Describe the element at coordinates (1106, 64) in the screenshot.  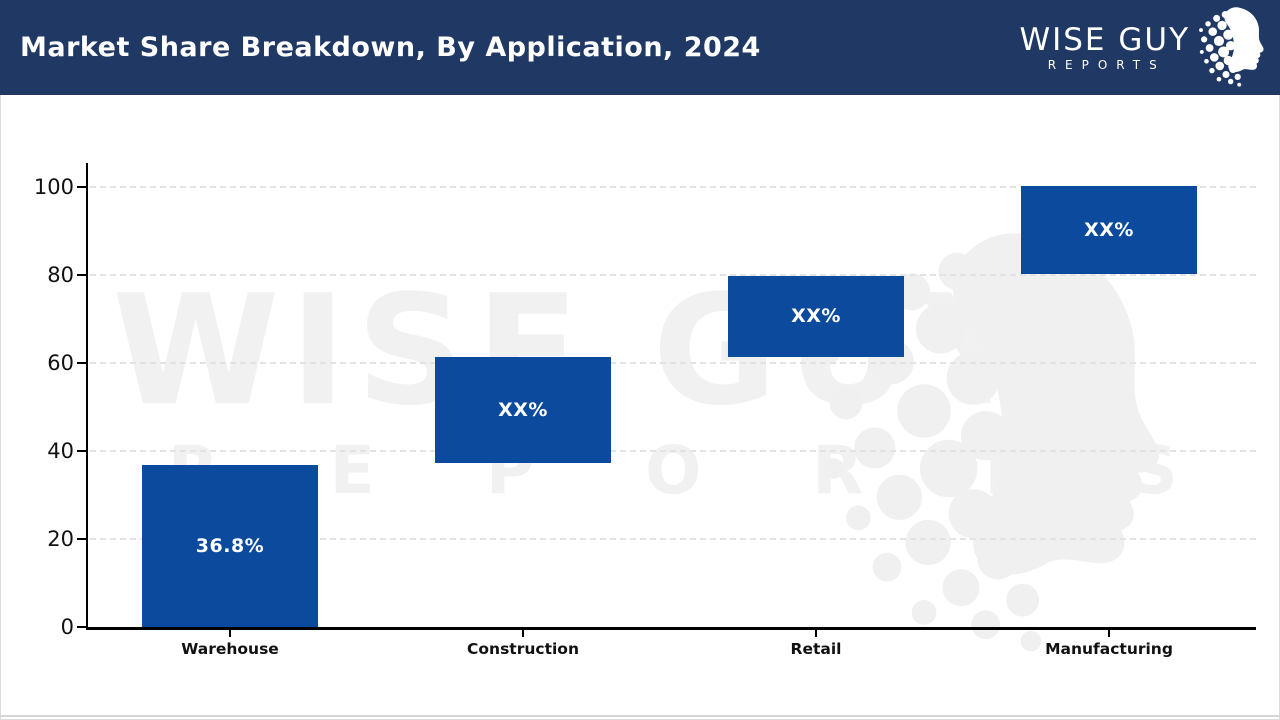
I see `brand-subtitle: REPORTS` at that location.